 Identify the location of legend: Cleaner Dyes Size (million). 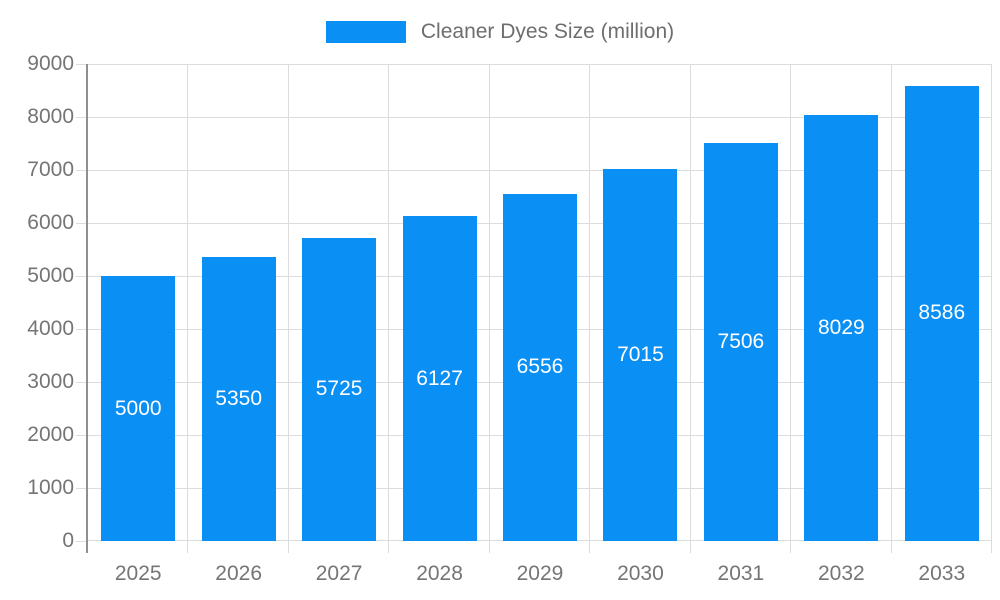
(500, 32).